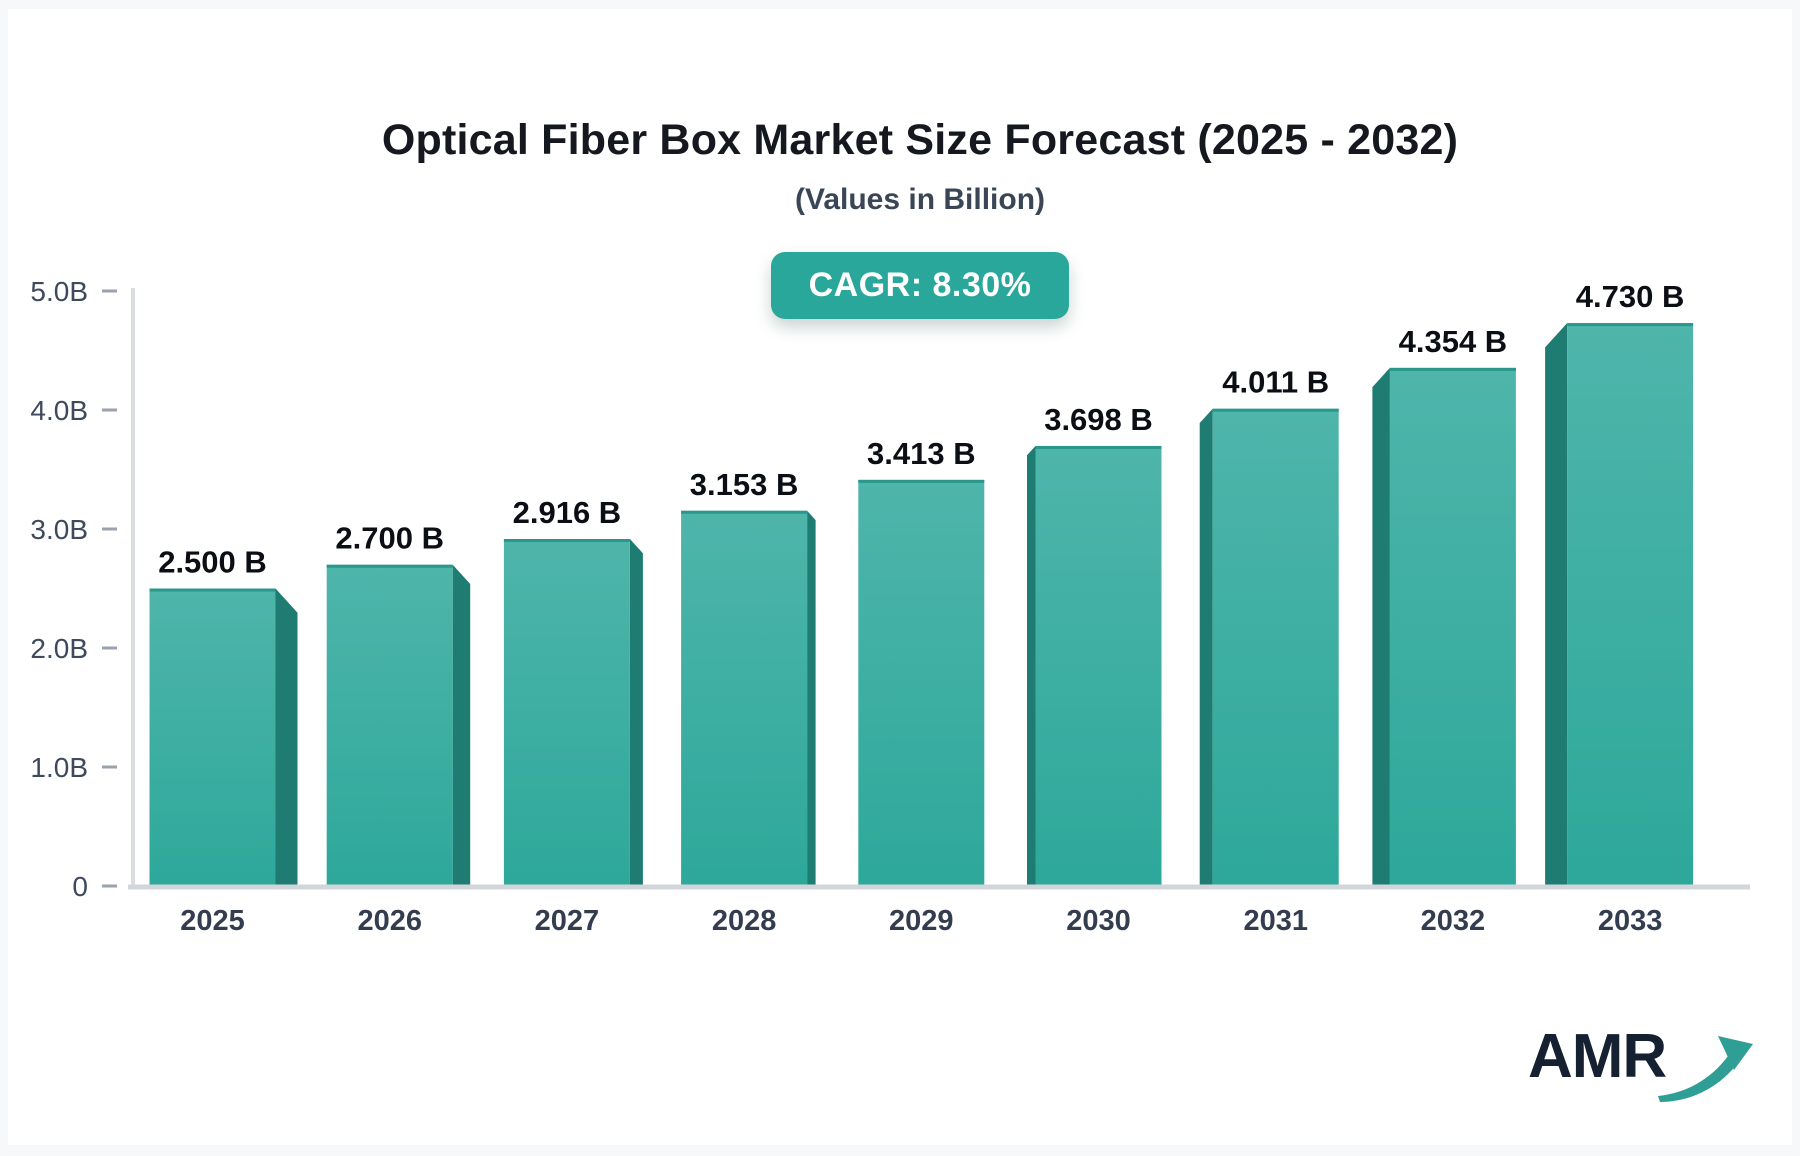 The height and width of the screenshot is (1156, 1800). Describe the element at coordinates (567, 921) in the screenshot. I see `x-category-label: 2027` at that location.